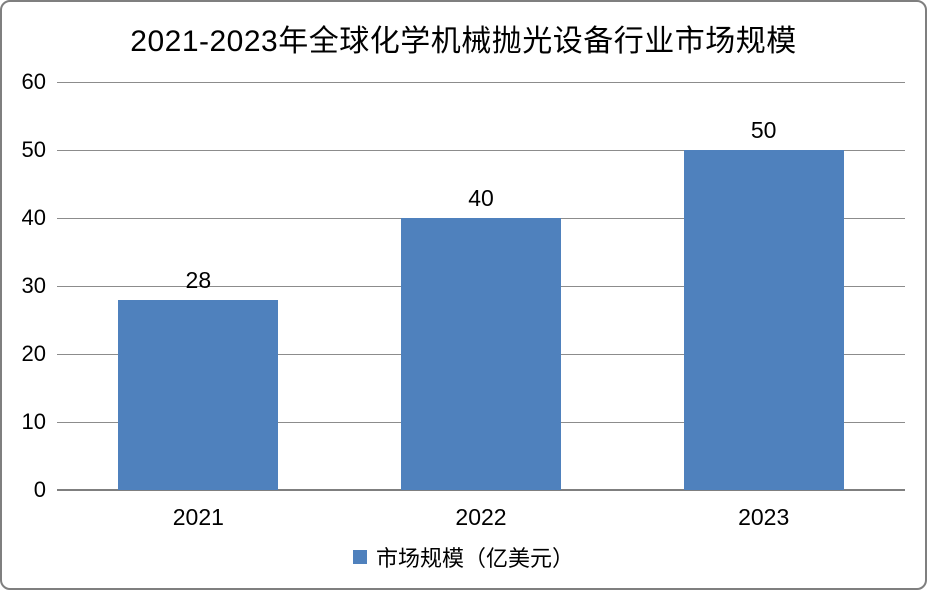 The height and width of the screenshot is (590, 927). Describe the element at coordinates (359, 557) in the screenshot. I see `legend-swatch-icon` at that location.